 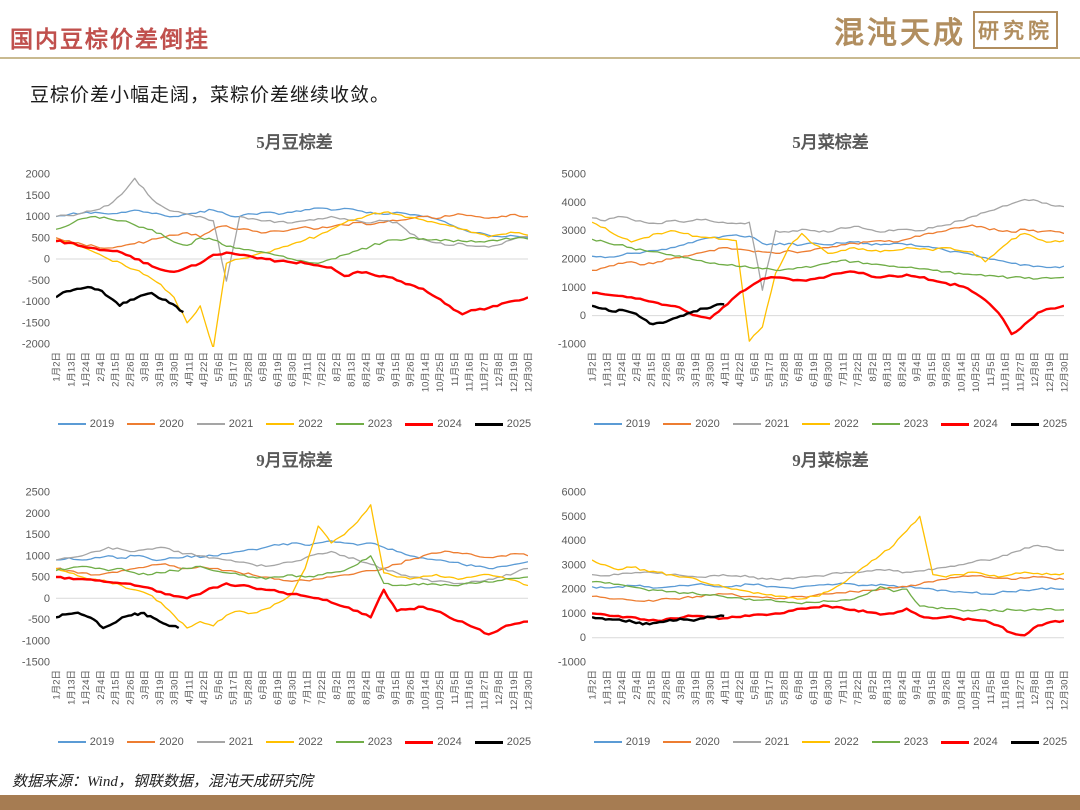 I want to click on y-tick-label: 0, so click(x=47, y=260).